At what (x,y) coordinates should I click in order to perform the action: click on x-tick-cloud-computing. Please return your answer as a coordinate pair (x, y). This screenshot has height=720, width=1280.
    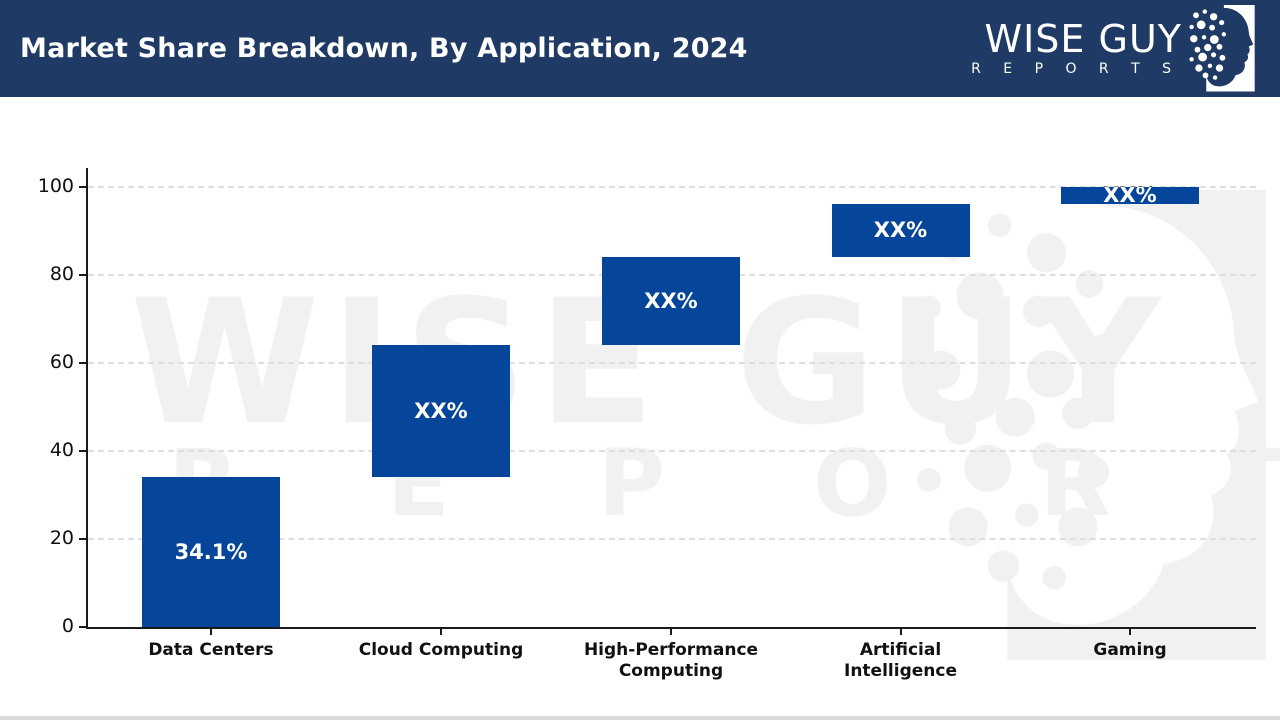
    Looking at the image, I should click on (441, 632).